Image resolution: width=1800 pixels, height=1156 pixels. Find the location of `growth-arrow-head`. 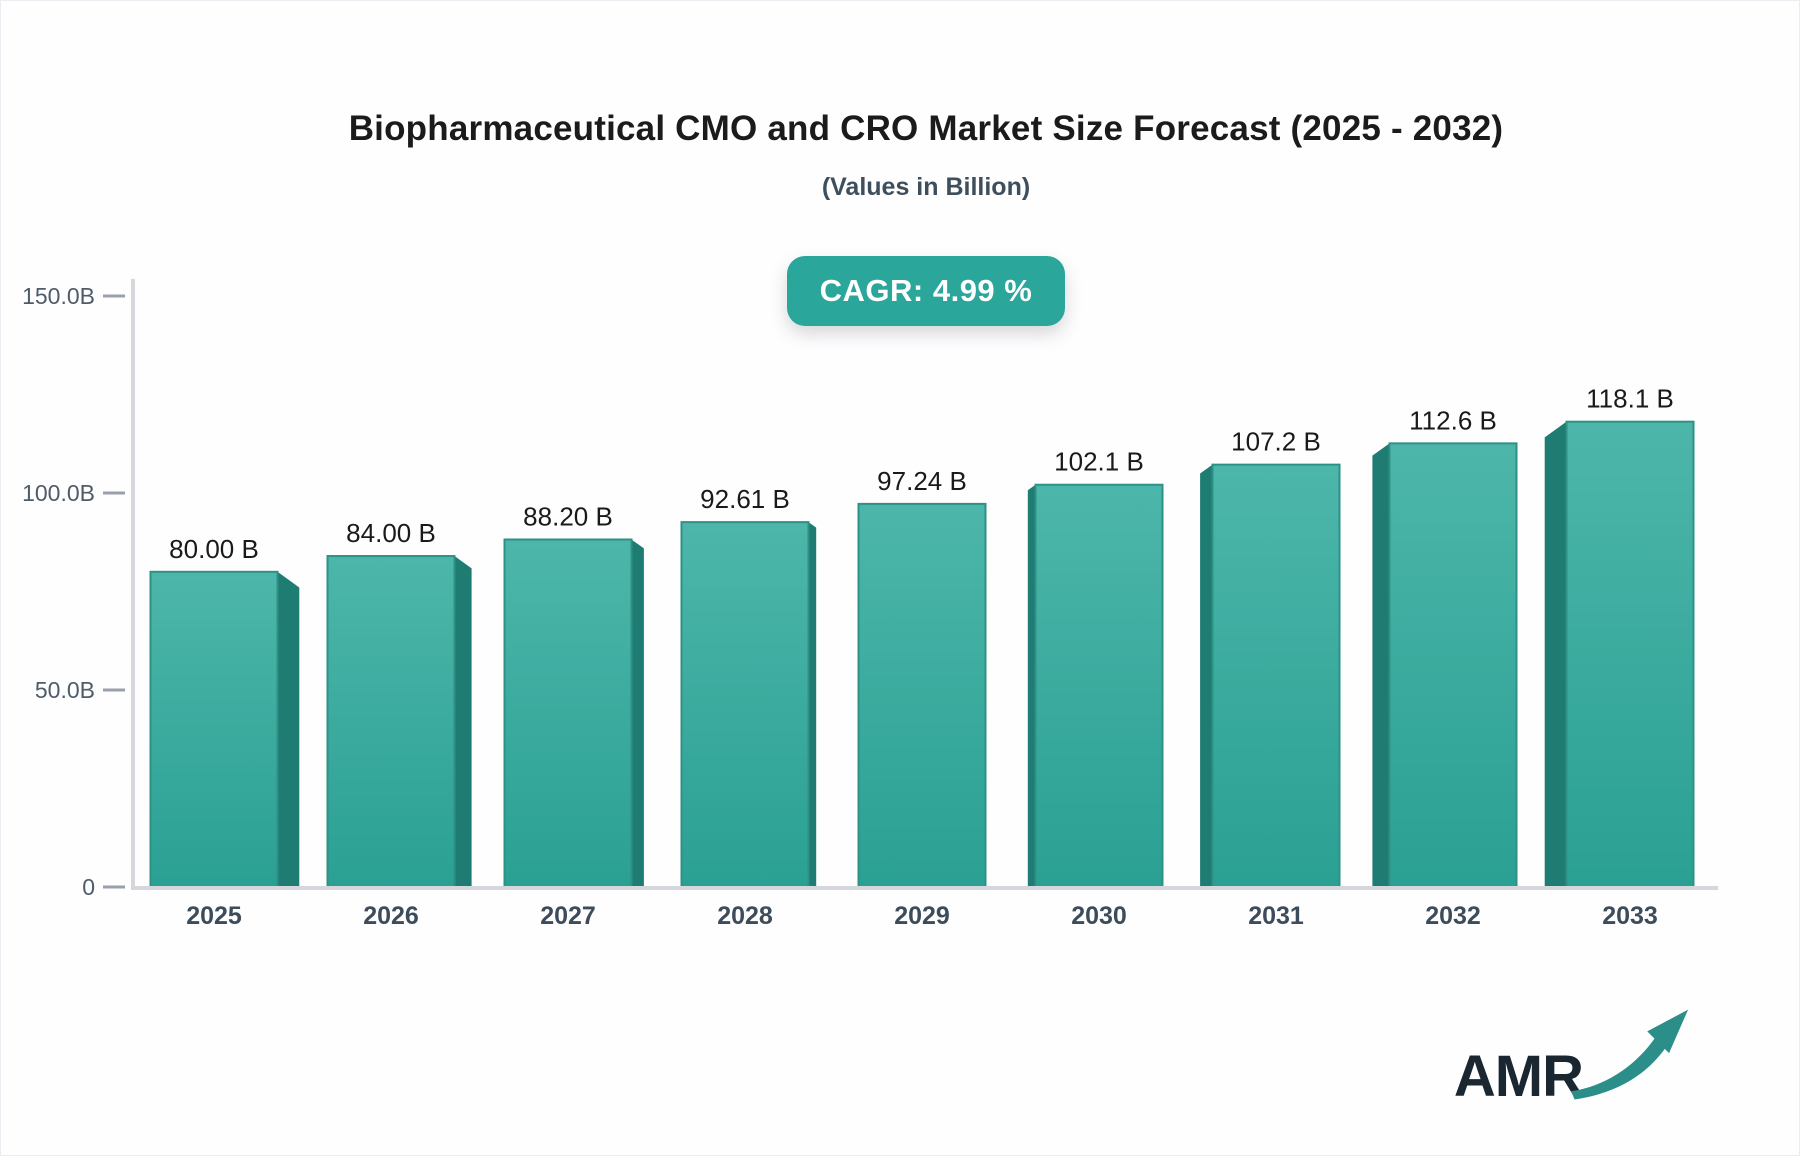

growth-arrow-head is located at coordinates (1668, 1031).